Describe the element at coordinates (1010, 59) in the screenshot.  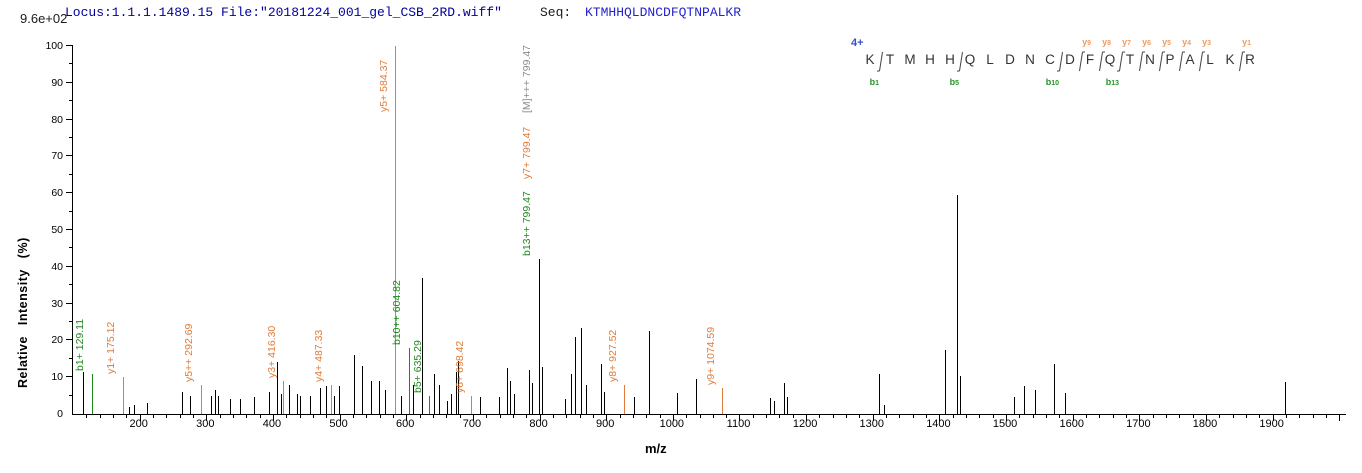
I see `residue-d-8: D` at that location.